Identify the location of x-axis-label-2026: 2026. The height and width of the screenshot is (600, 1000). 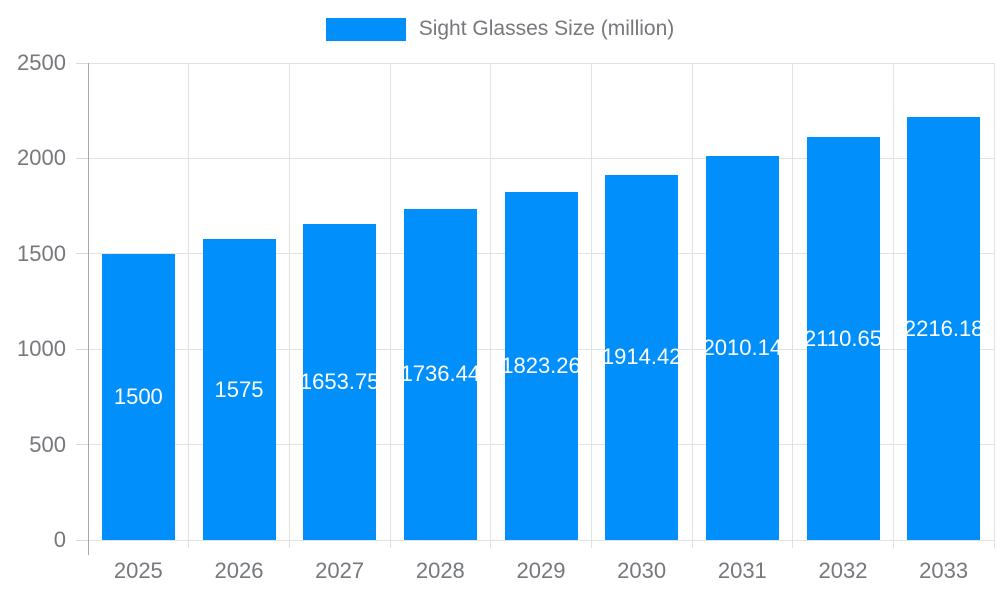
(239, 570).